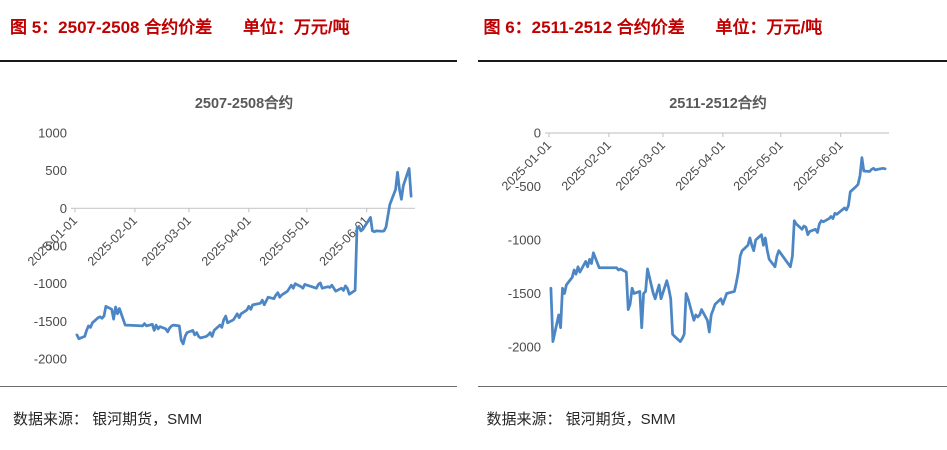 This screenshot has width=947, height=450. Describe the element at coordinates (56, 170) in the screenshot. I see `y-tick-label: 500` at that location.